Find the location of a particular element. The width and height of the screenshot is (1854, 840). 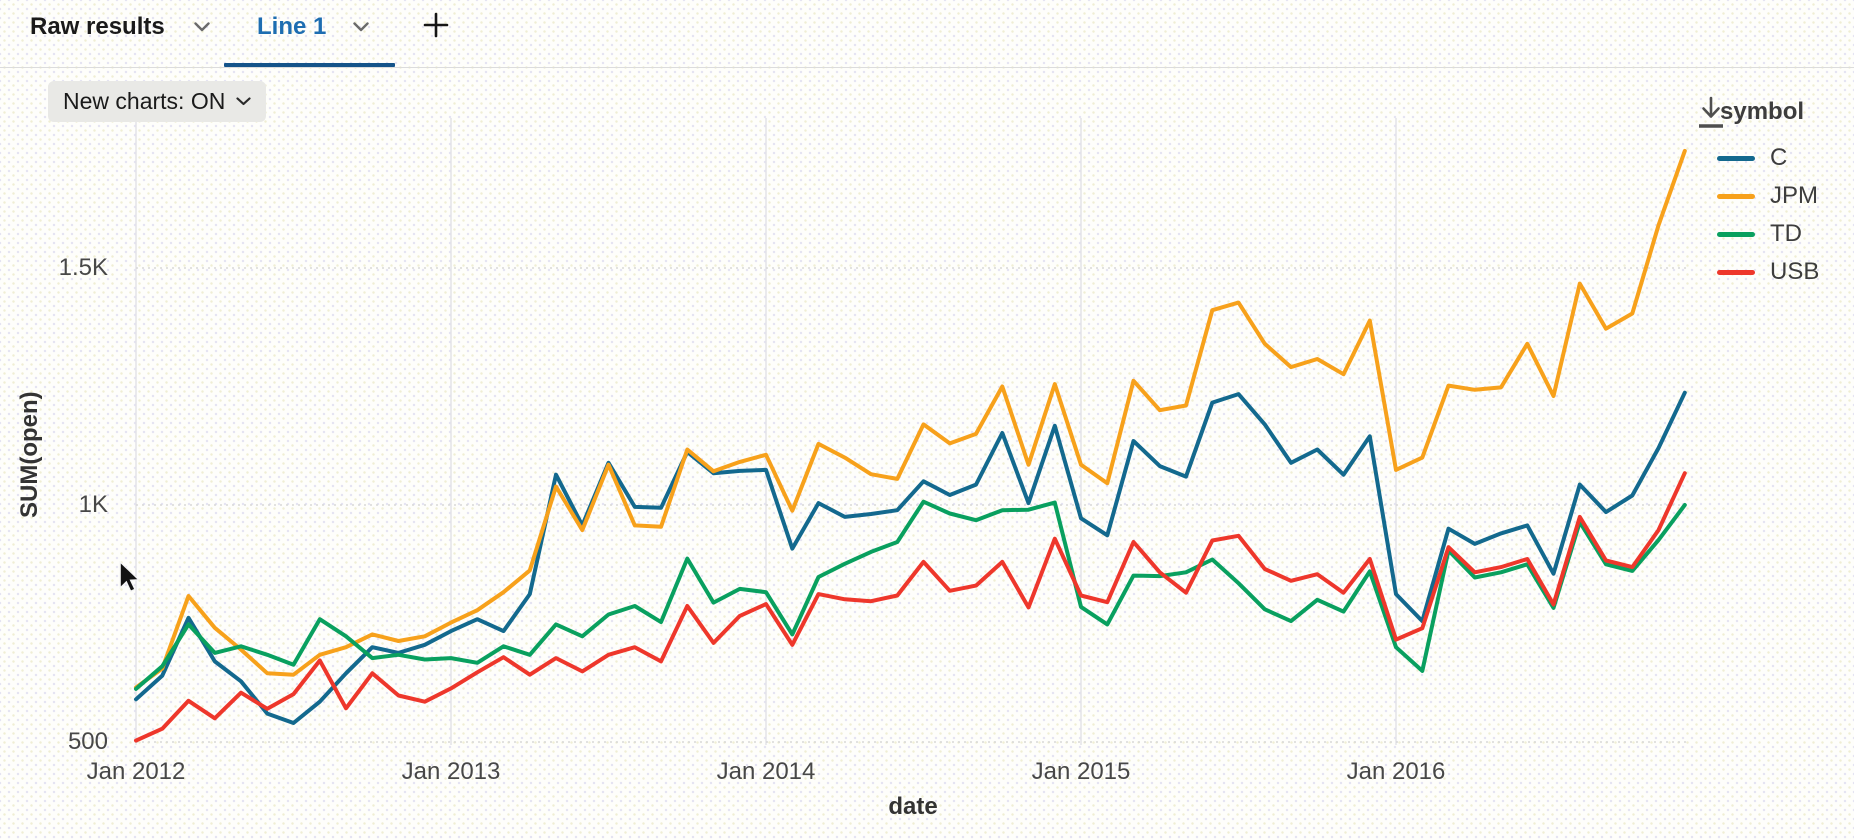

tab-line-1: Line 1 is located at coordinates (313, 27).